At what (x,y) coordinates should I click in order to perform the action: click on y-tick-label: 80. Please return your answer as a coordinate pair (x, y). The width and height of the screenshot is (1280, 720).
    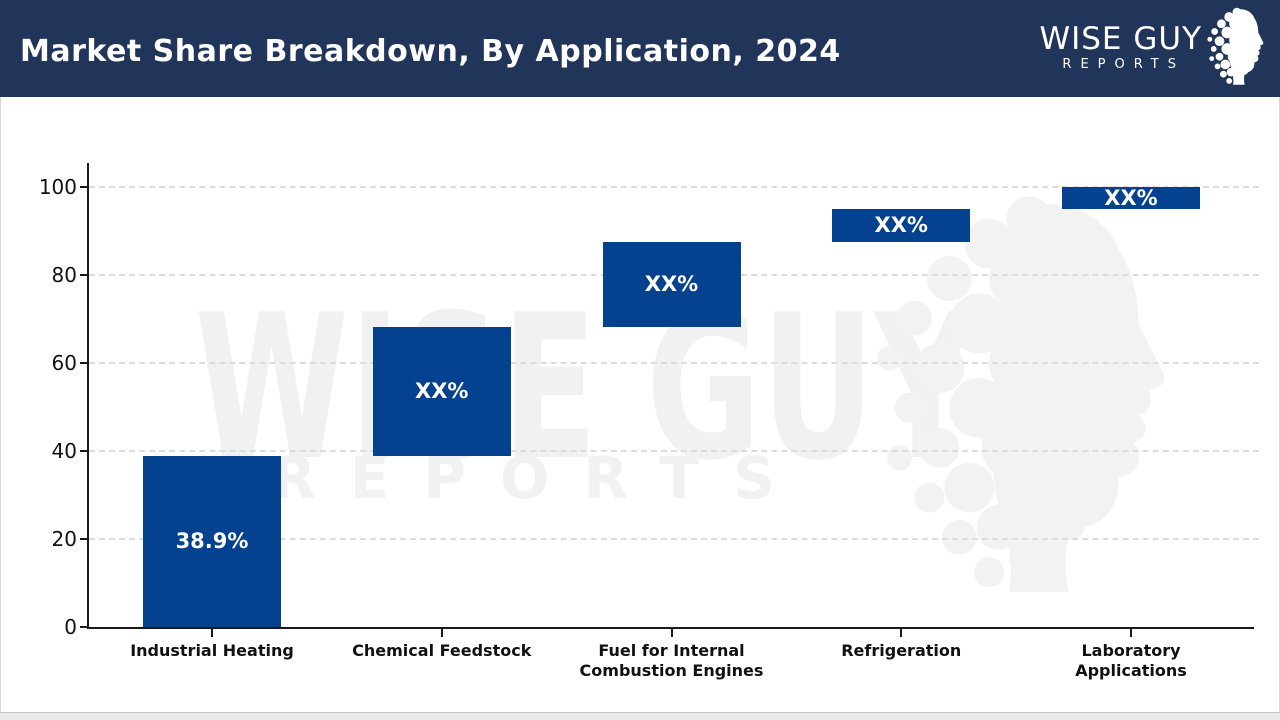
    Looking at the image, I should click on (64, 275).